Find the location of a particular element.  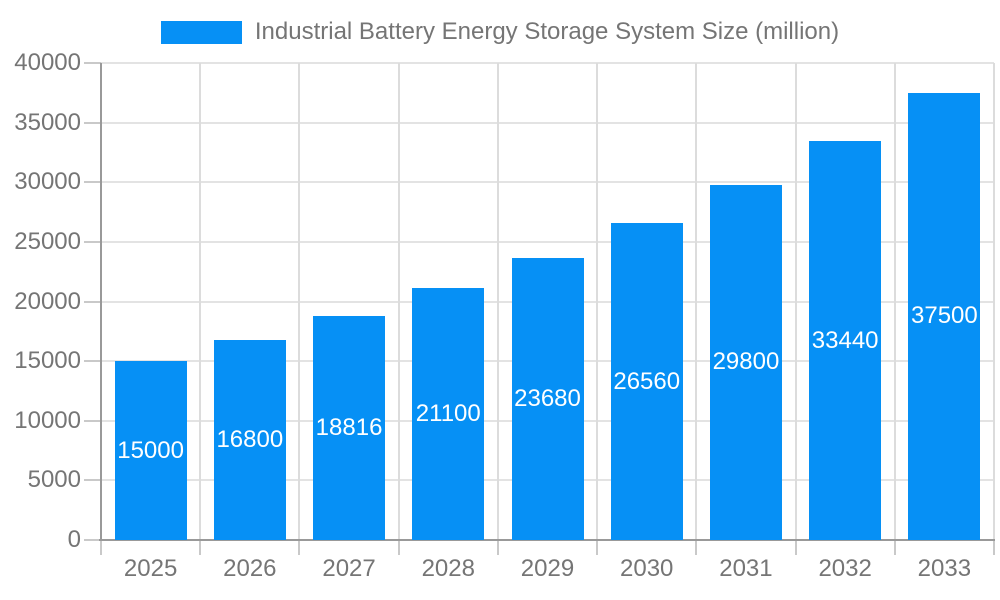

bar-value-label: 15000 is located at coordinates (150, 450).